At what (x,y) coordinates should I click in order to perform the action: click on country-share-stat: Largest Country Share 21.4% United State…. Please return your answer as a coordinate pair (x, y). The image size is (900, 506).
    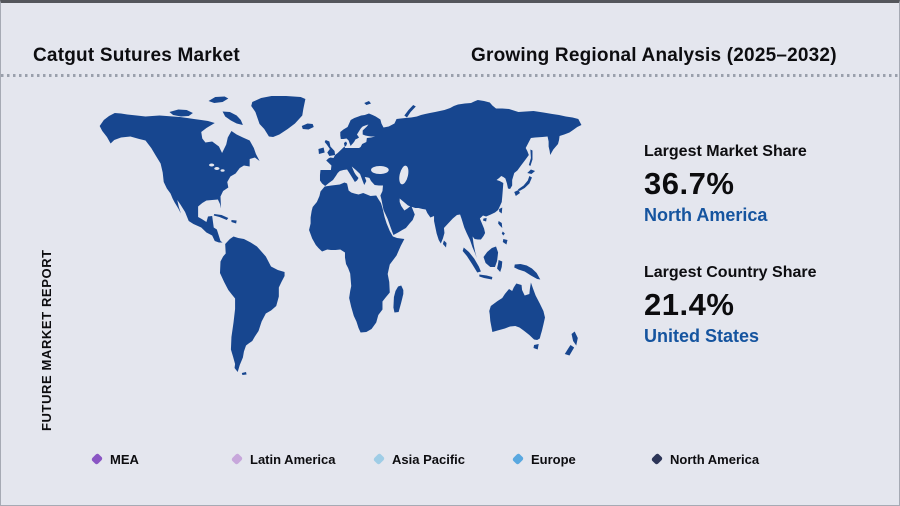
    Looking at the image, I should click on (766, 305).